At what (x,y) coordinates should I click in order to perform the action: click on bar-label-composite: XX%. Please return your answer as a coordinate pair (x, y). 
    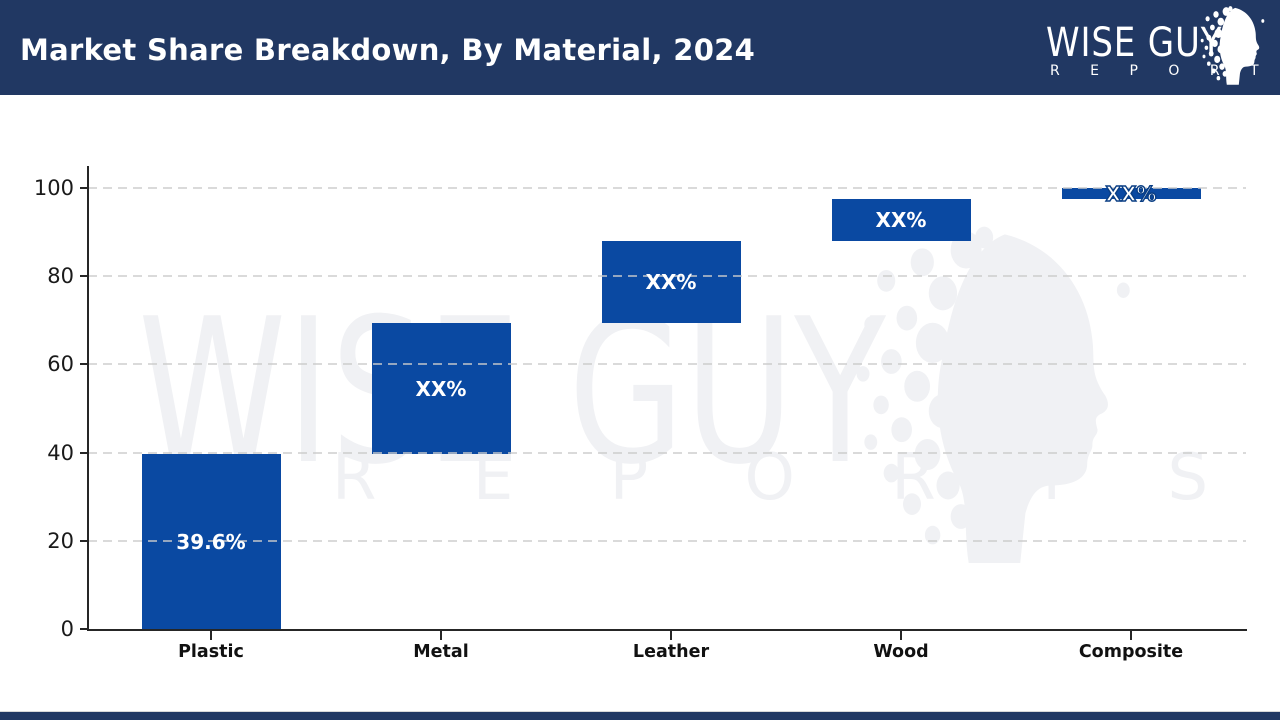
    Looking at the image, I should click on (1131, 193).